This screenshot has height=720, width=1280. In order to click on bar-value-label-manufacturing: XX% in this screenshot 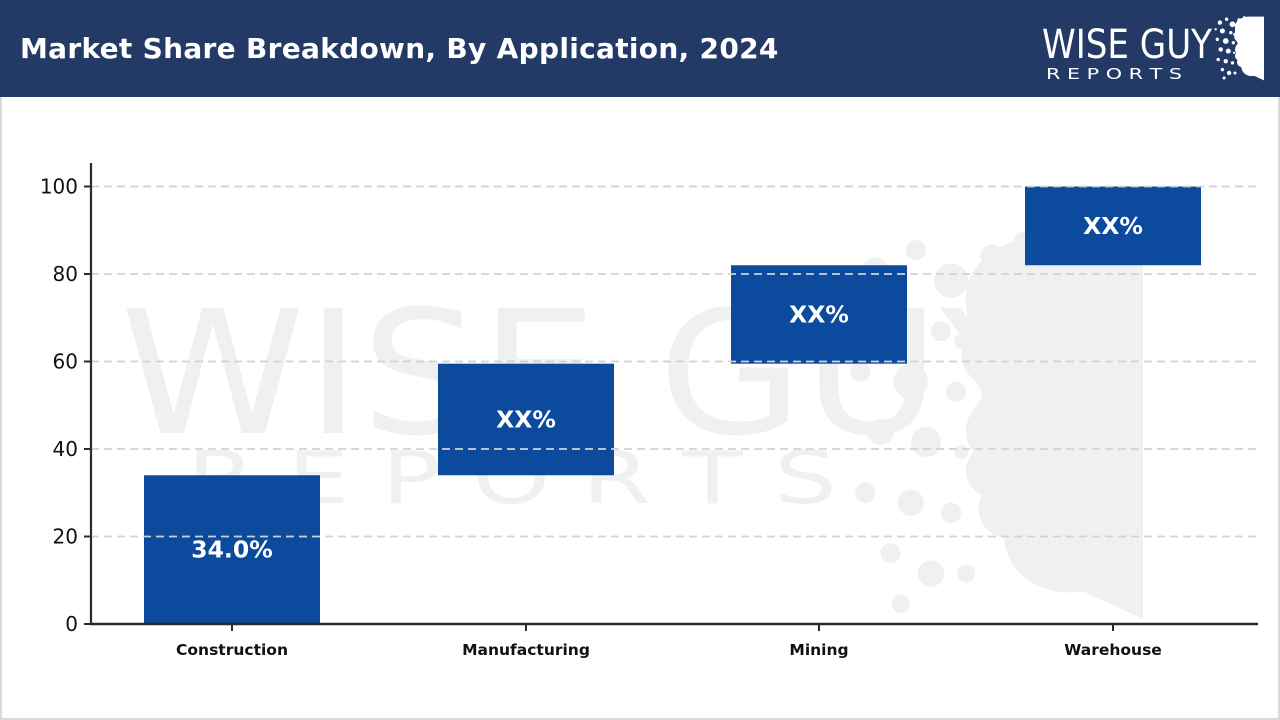, I will do `click(526, 419)`.